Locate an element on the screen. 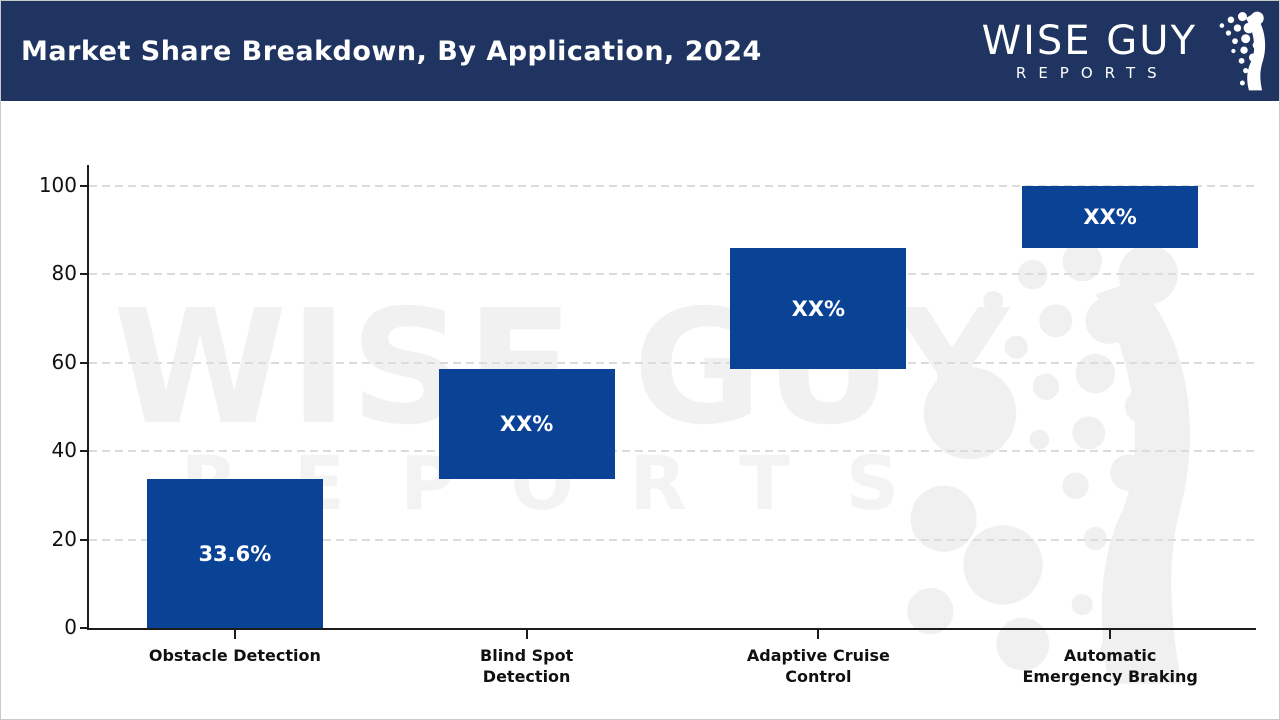 Image resolution: width=1280 pixels, height=720 pixels. x-axis-label: Obstacle Detection is located at coordinates (234, 655).